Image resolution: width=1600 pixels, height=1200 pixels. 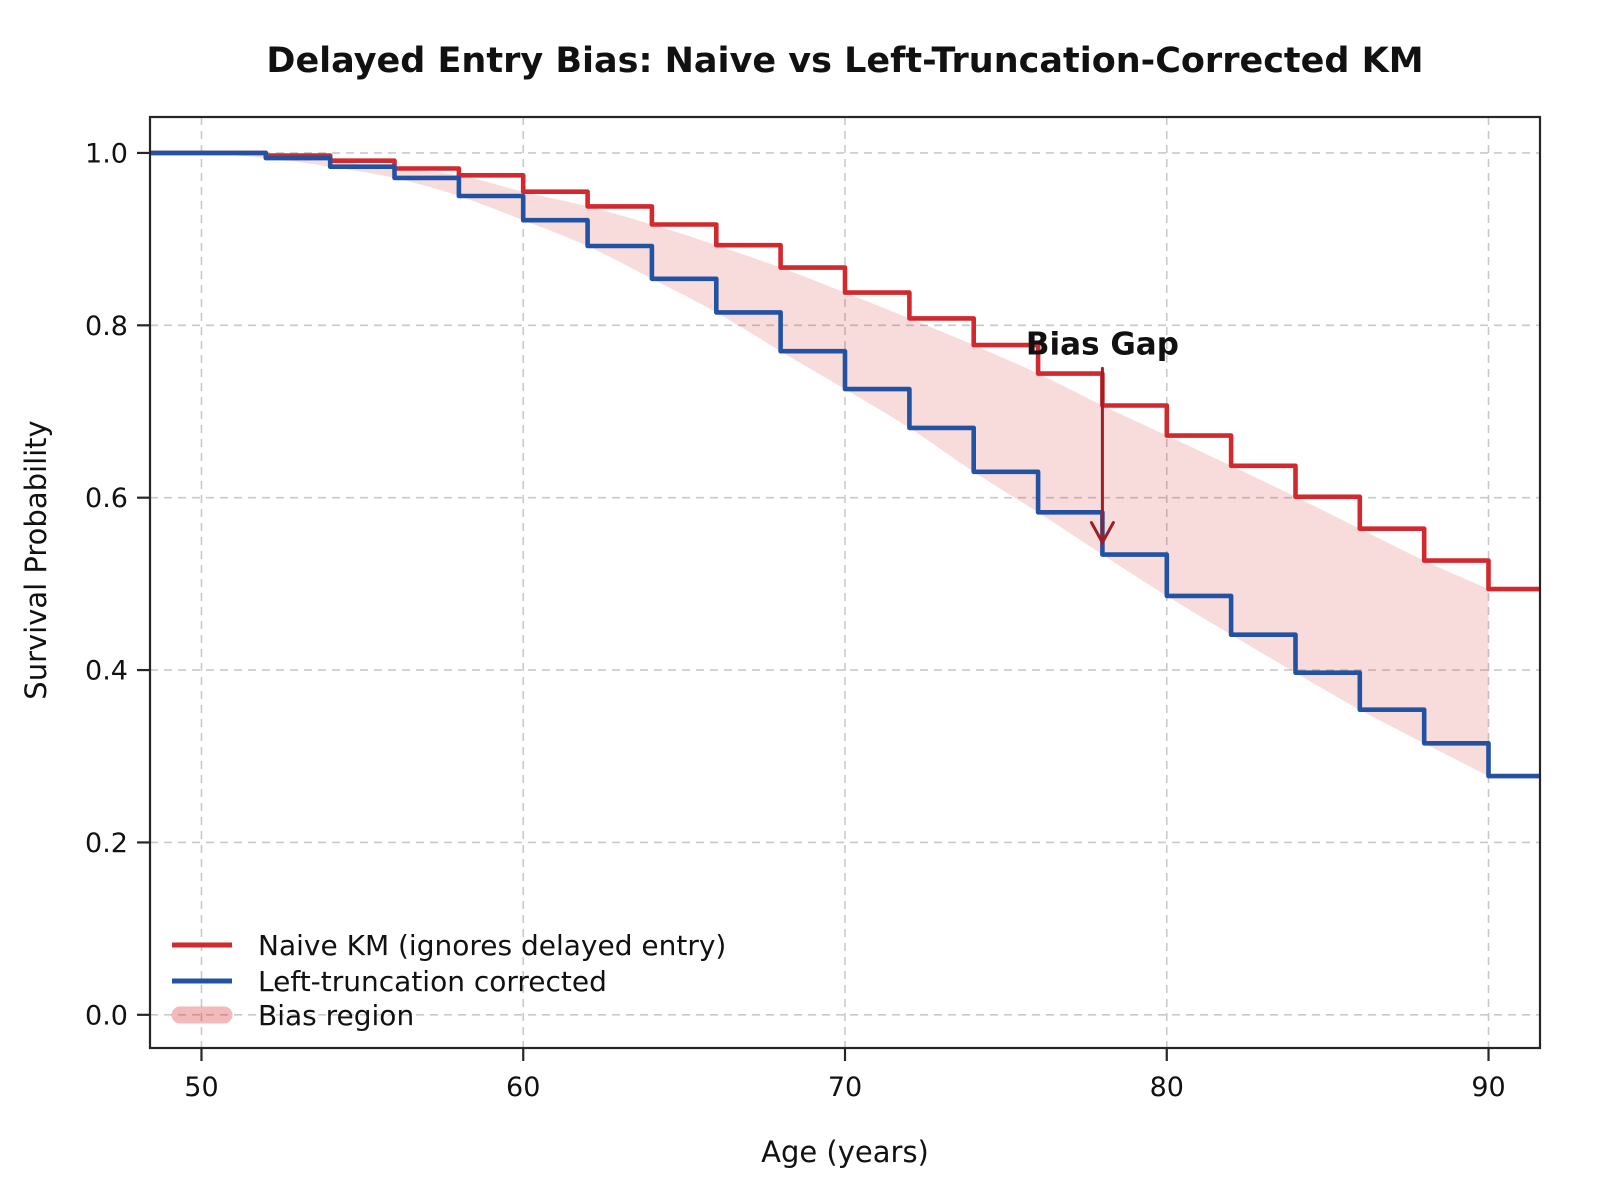 I want to click on x-axis-label: Age (years), so click(x=845, y=1152).